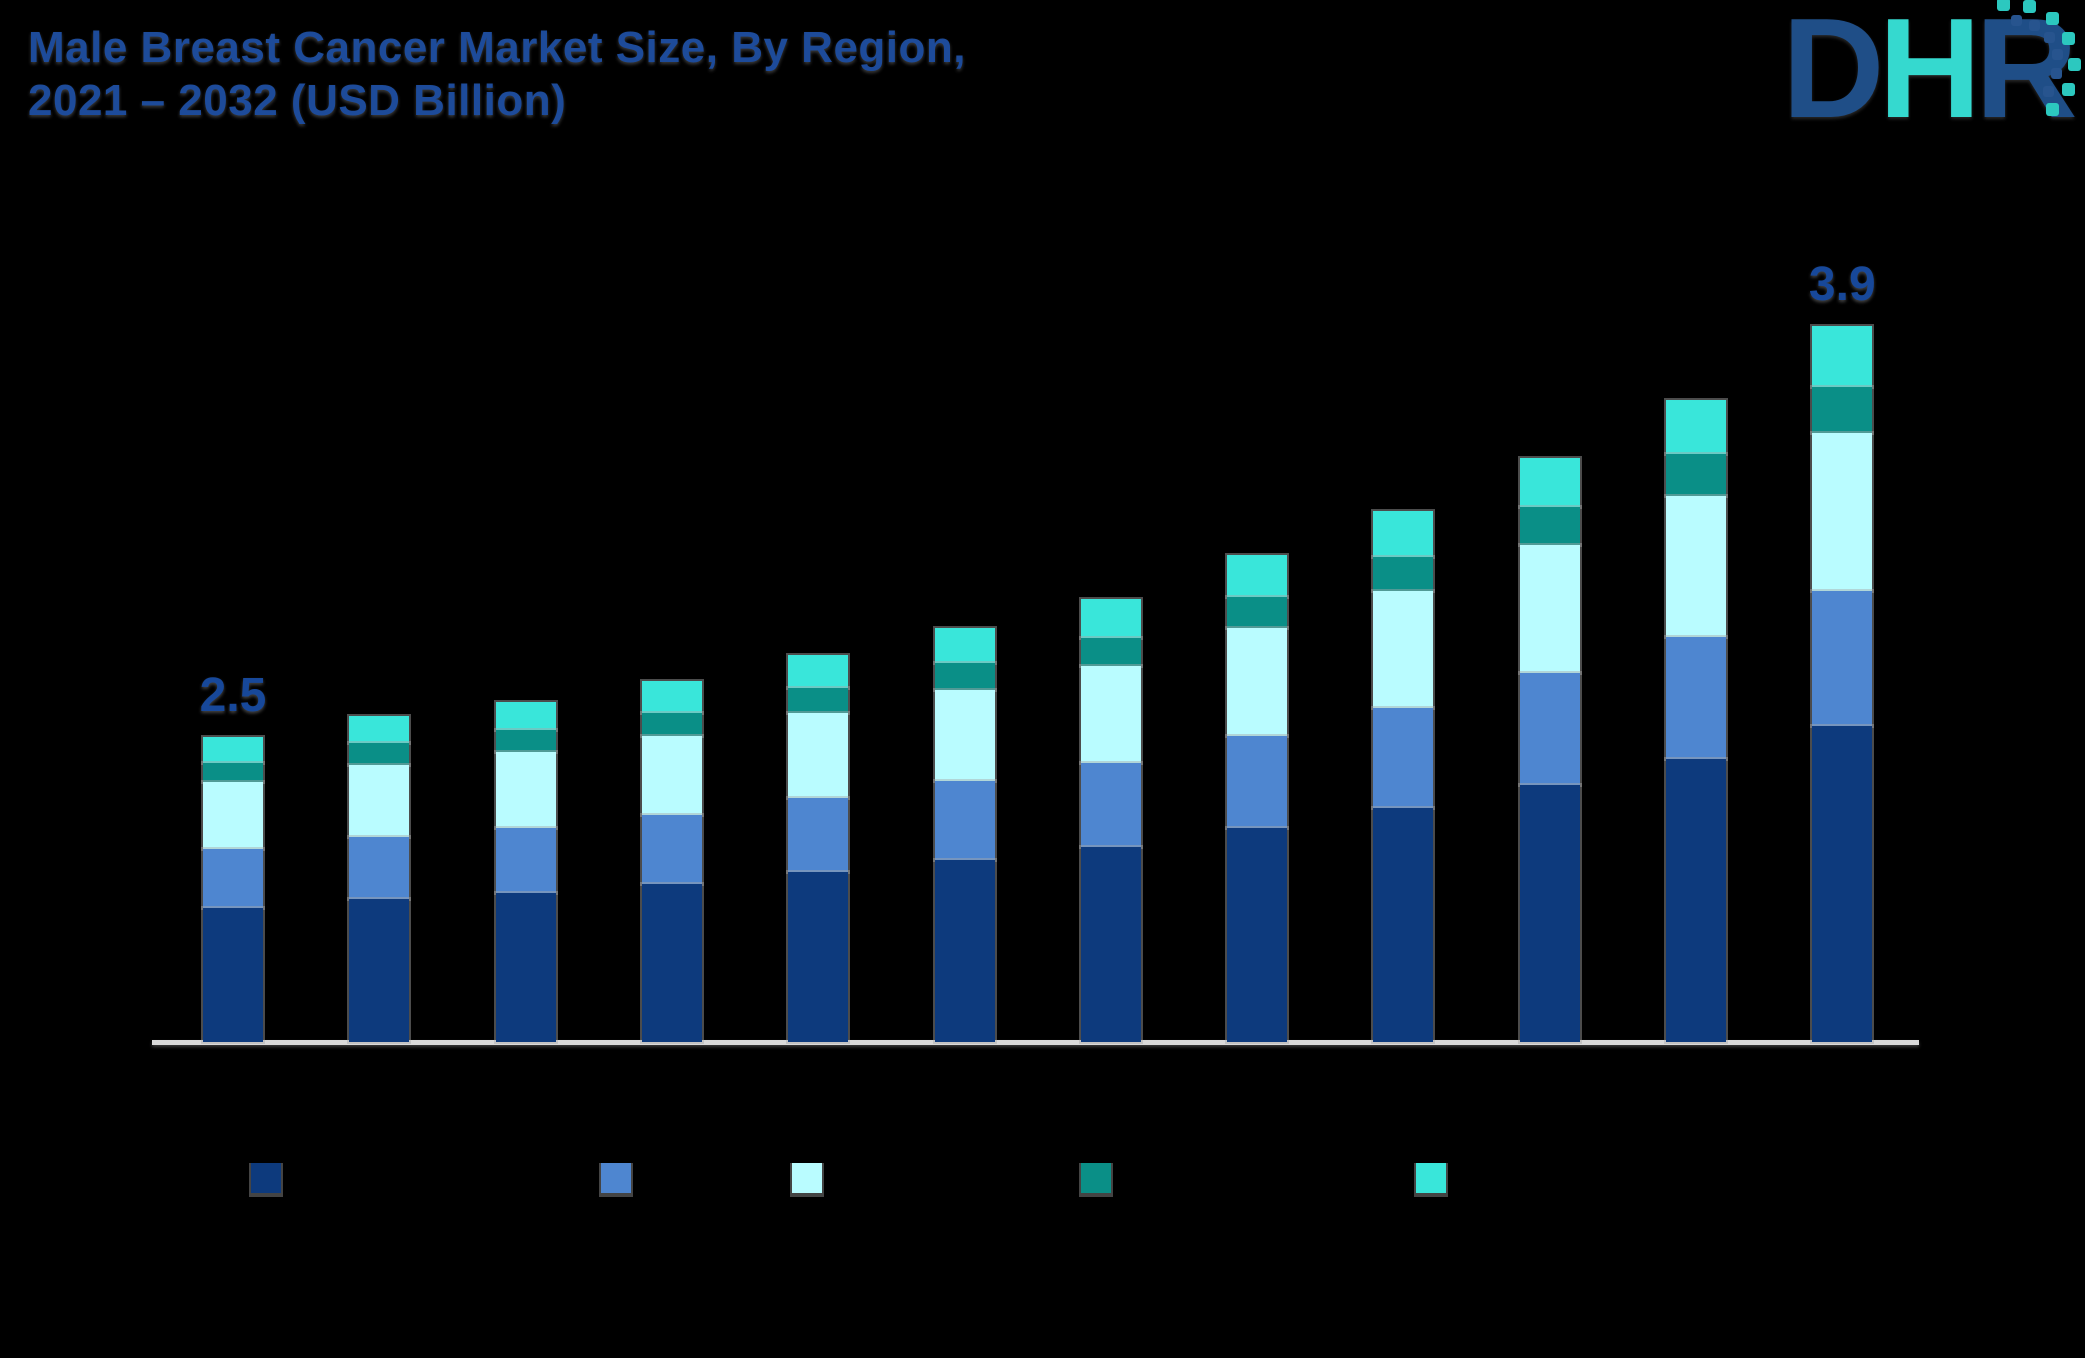 This screenshot has height=1358, width=2085. Describe the element at coordinates (233, 695) in the screenshot. I see `bar-value-label-2021: 2.5` at that location.